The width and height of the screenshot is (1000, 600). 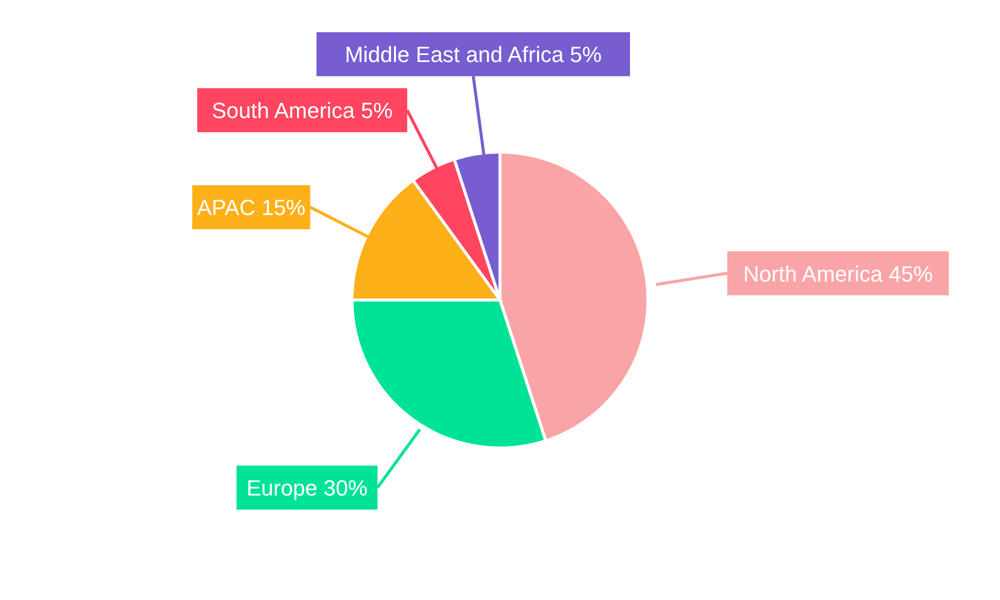 What do you see at coordinates (226, 207) in the screenshot?
I see `slice-label: APAC` at bounding box center [226, 207].